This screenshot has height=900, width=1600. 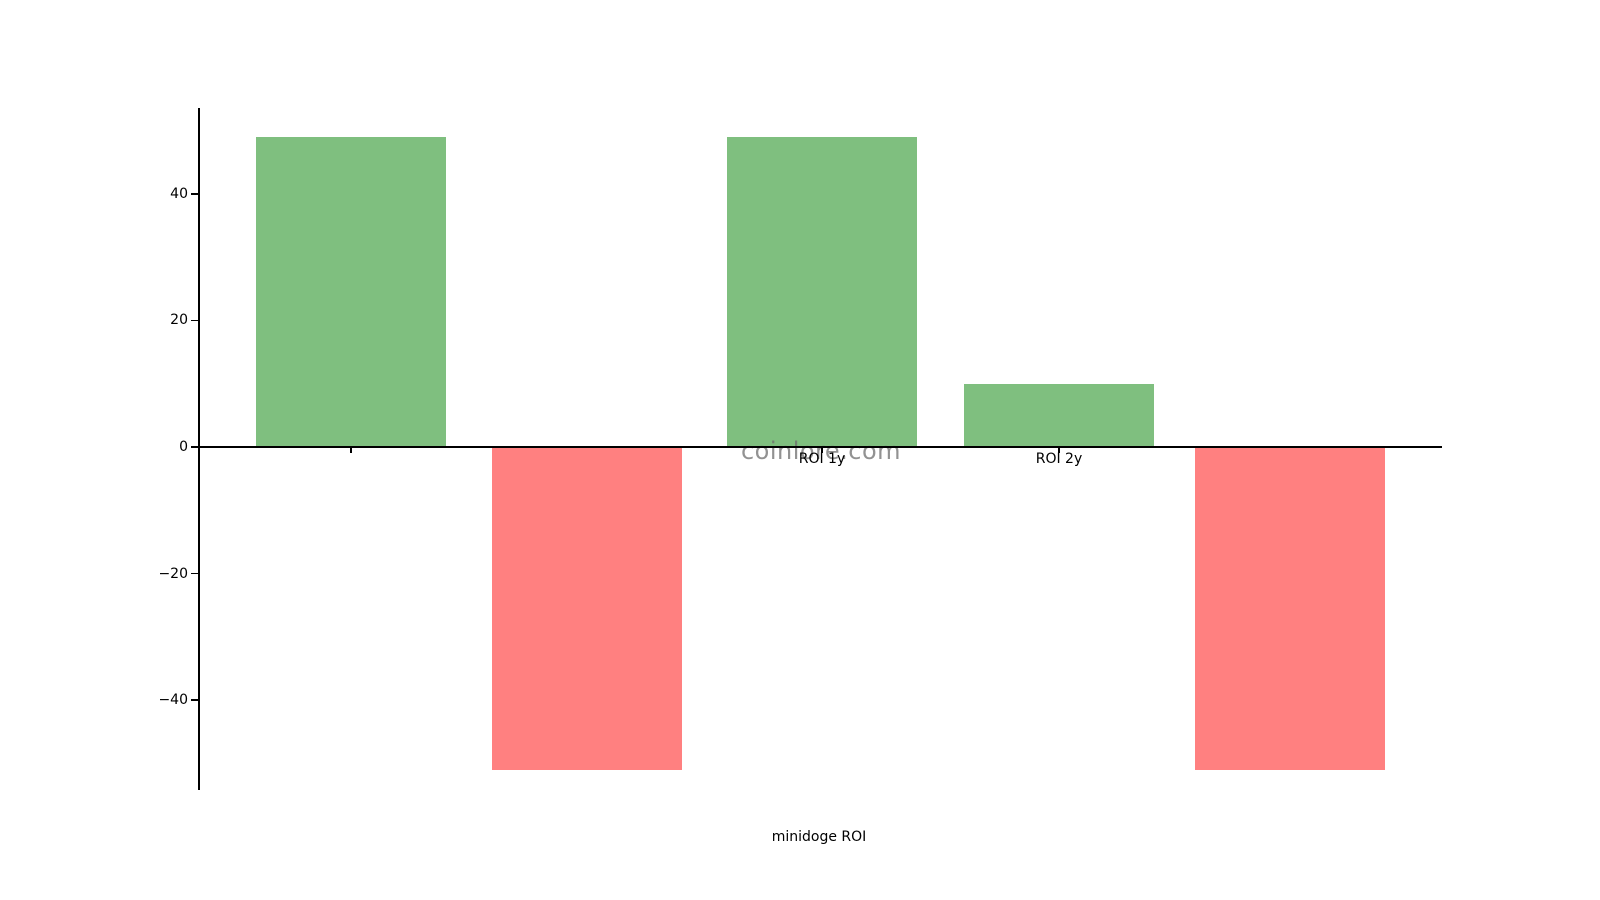 What do you see at coordinates (179, 320) in the screenshot?
I see `y-tick-label: 20` at bounding box center [179, 320].